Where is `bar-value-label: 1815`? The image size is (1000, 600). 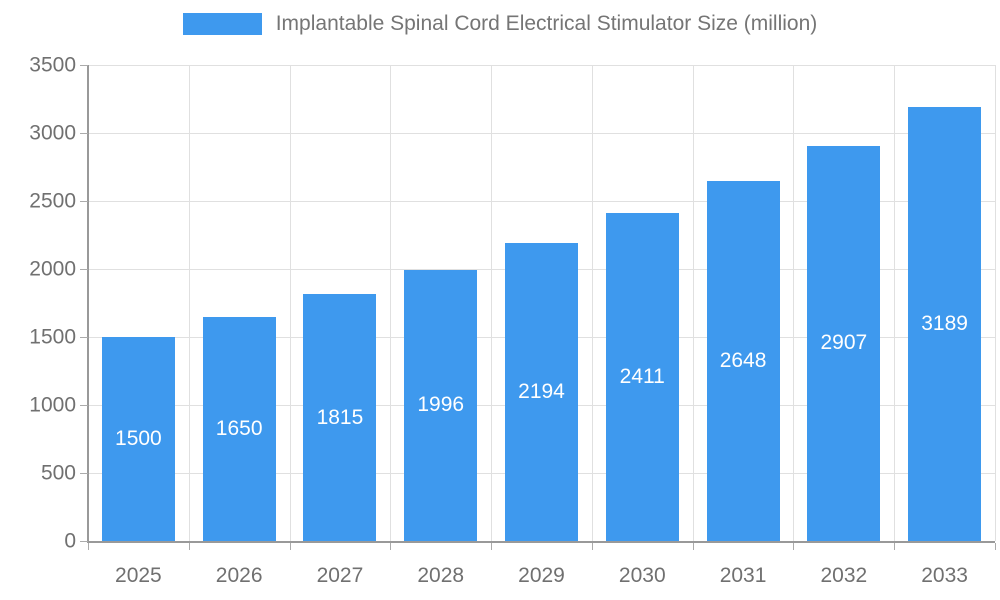
bar-value-label: 1815 is located at coordinates (340, 417).